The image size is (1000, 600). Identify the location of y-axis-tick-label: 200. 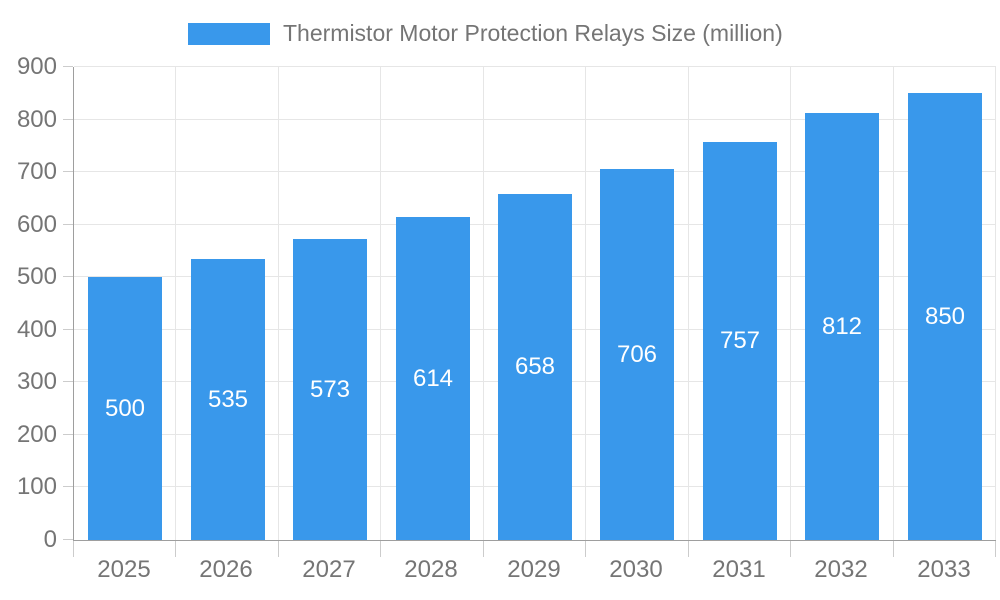
(36, 434).